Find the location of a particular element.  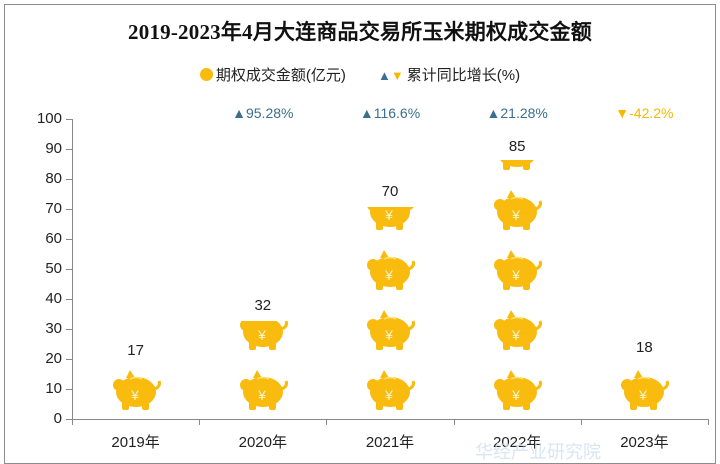

x-tick-label: 2022年 is located at coordinates (517, 442).